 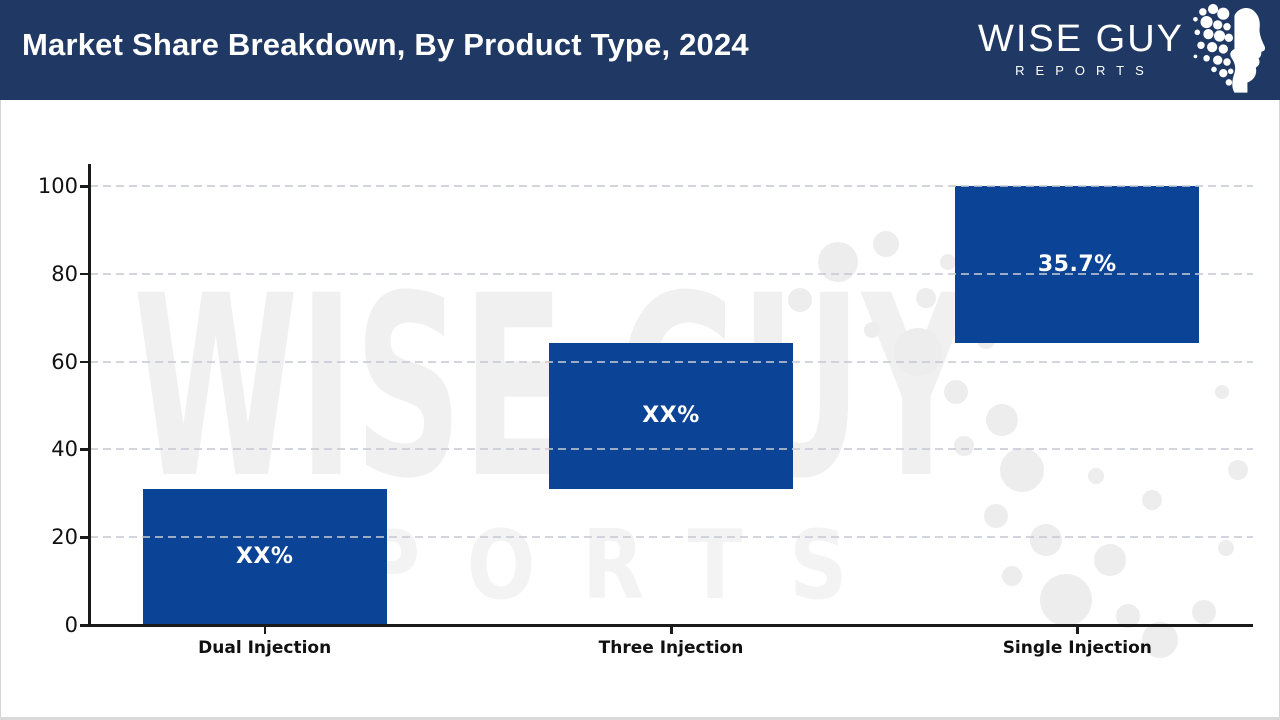 I want to click on y-axis-tick-label: 100, so click(x=57, y=186).